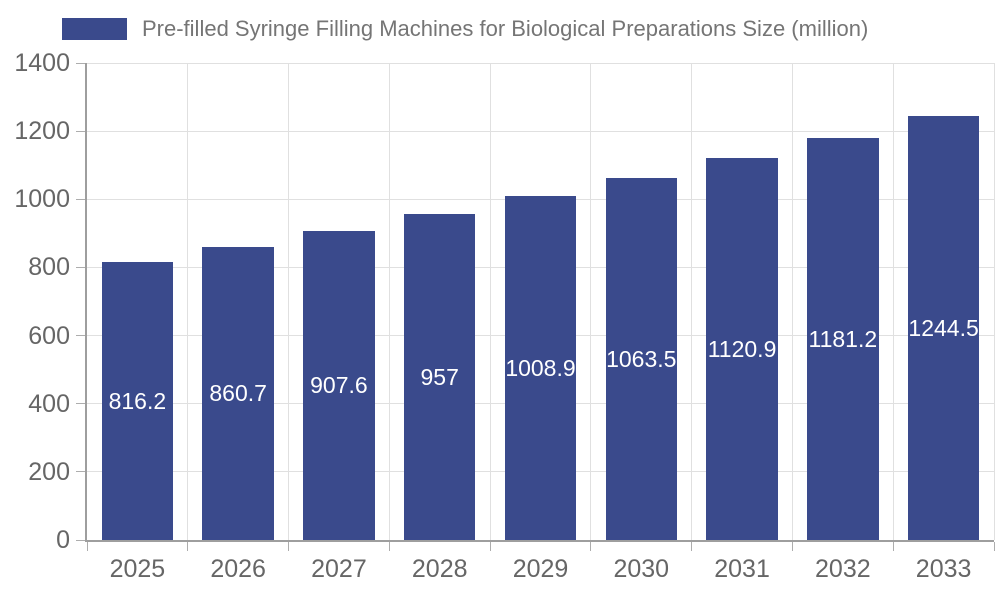 The height and width of the screenshot is (600, 1000). I want to click on bar: 1063.5, so click(641, 358).